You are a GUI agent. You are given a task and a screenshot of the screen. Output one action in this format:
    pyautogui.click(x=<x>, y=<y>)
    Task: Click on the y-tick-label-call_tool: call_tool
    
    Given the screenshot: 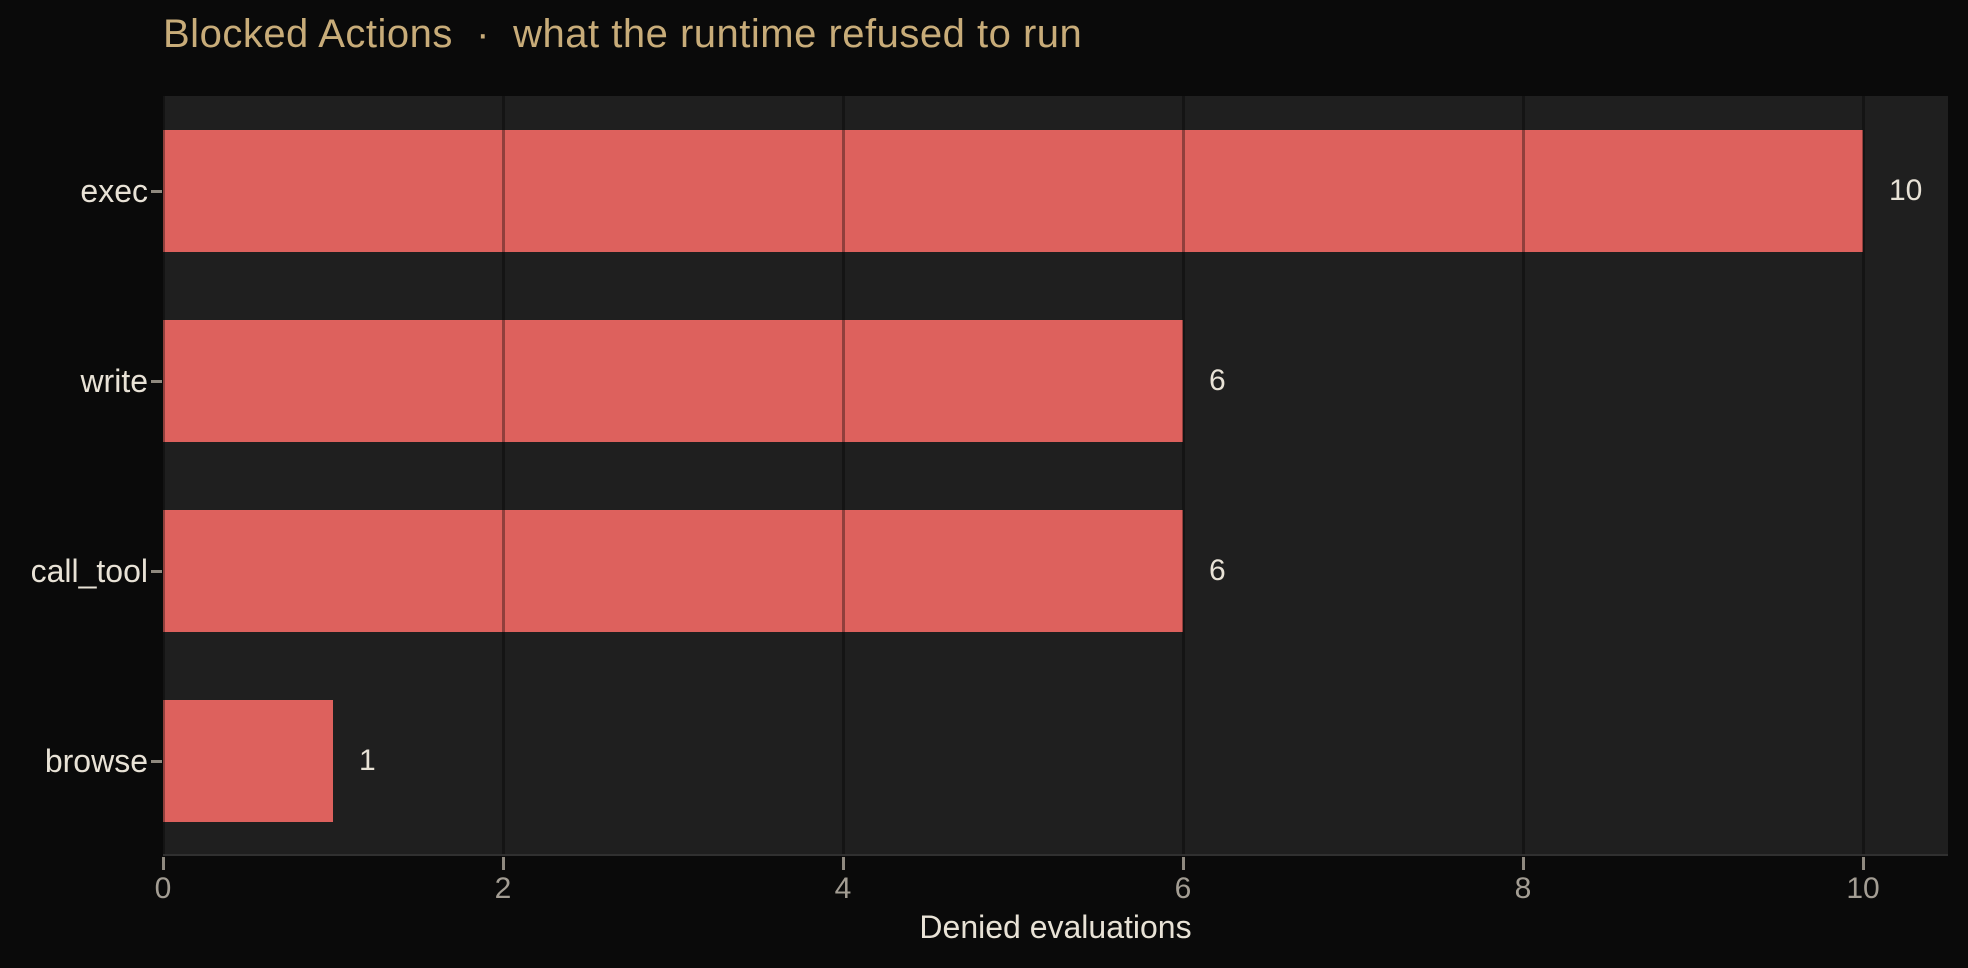 What is the action you would take?
    pyautogui.click(x=89, y=571)
    